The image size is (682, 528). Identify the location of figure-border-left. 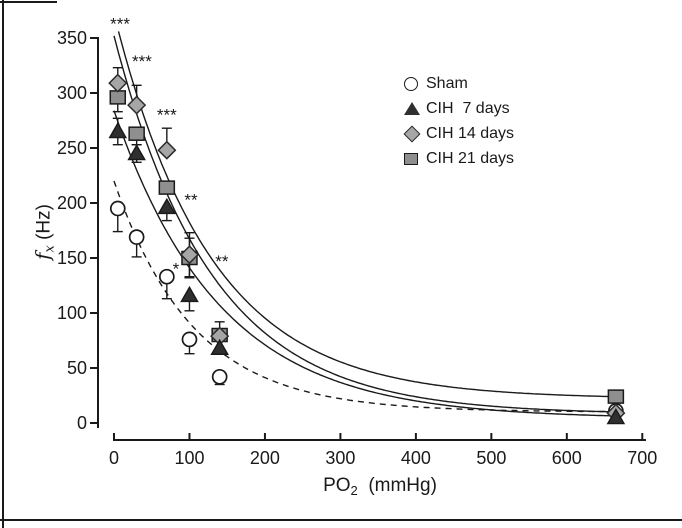
(3, 264).